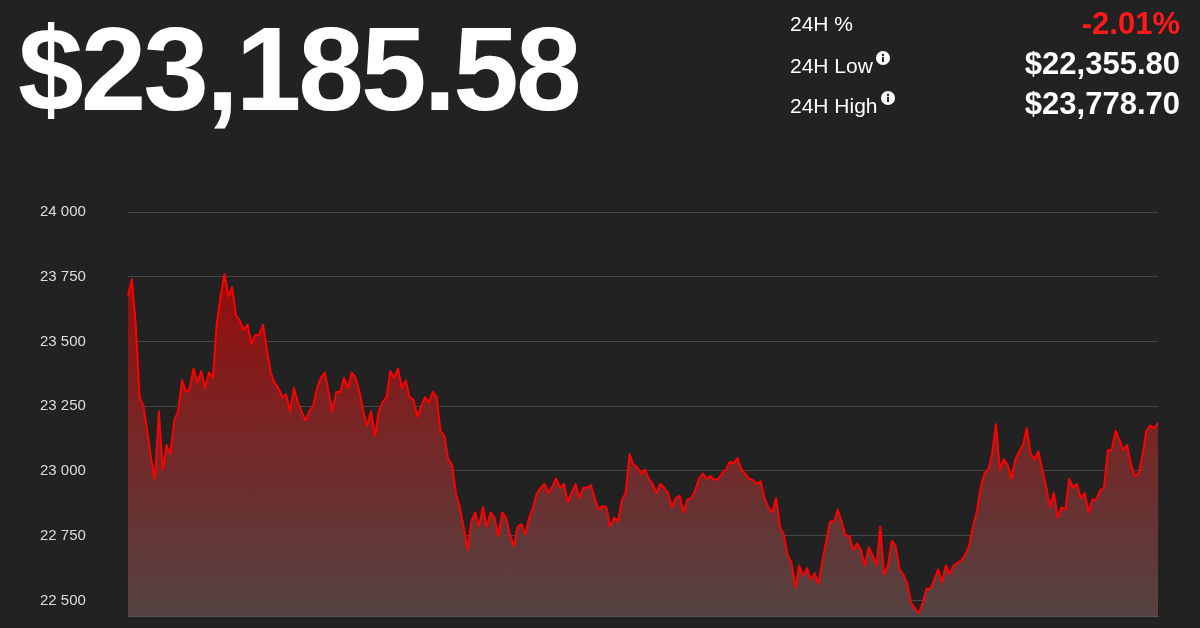 This screenshot has width=1200, height=628. I want to click on y-tick-label: 23 250, so click(63, 405).